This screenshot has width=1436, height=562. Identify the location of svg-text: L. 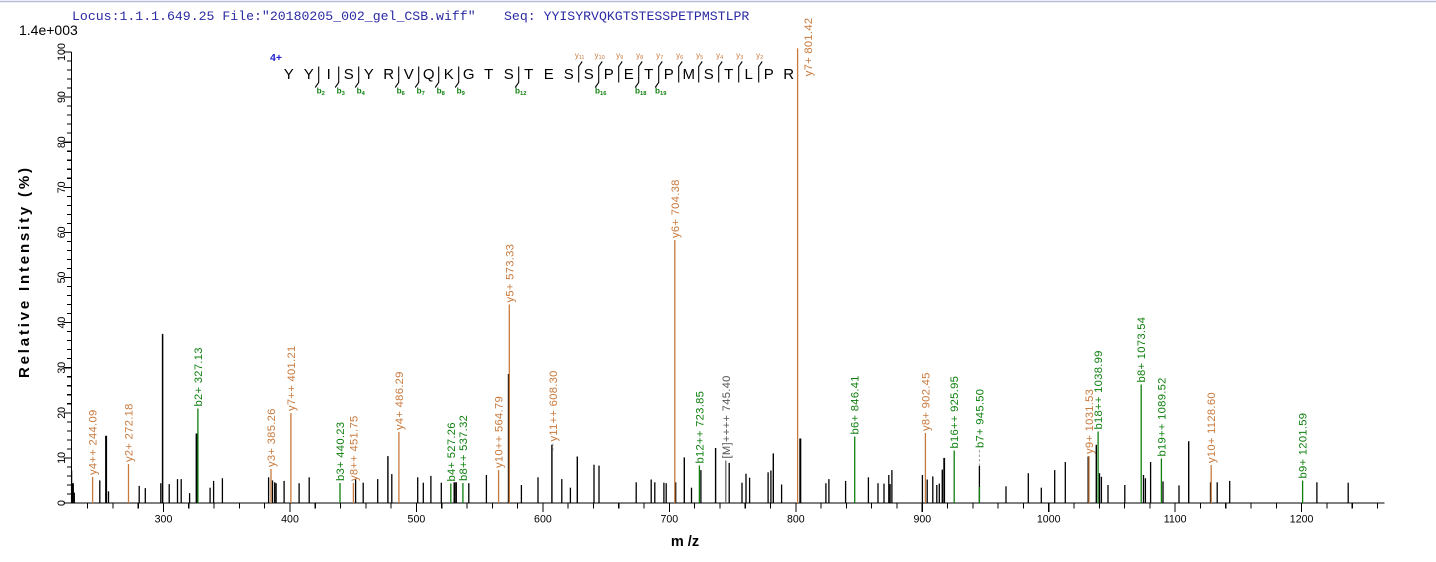
(749, 74).